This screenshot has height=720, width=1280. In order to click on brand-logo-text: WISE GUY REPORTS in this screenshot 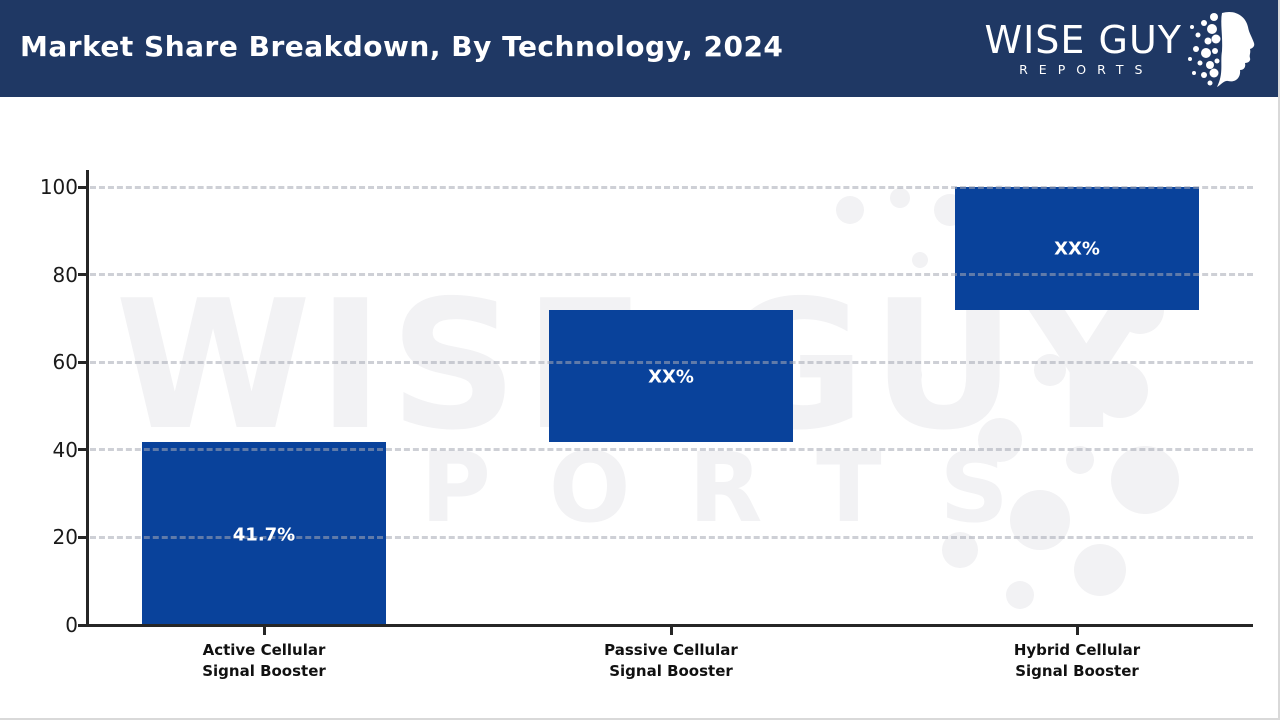, I will do `click(1083, 49)`.